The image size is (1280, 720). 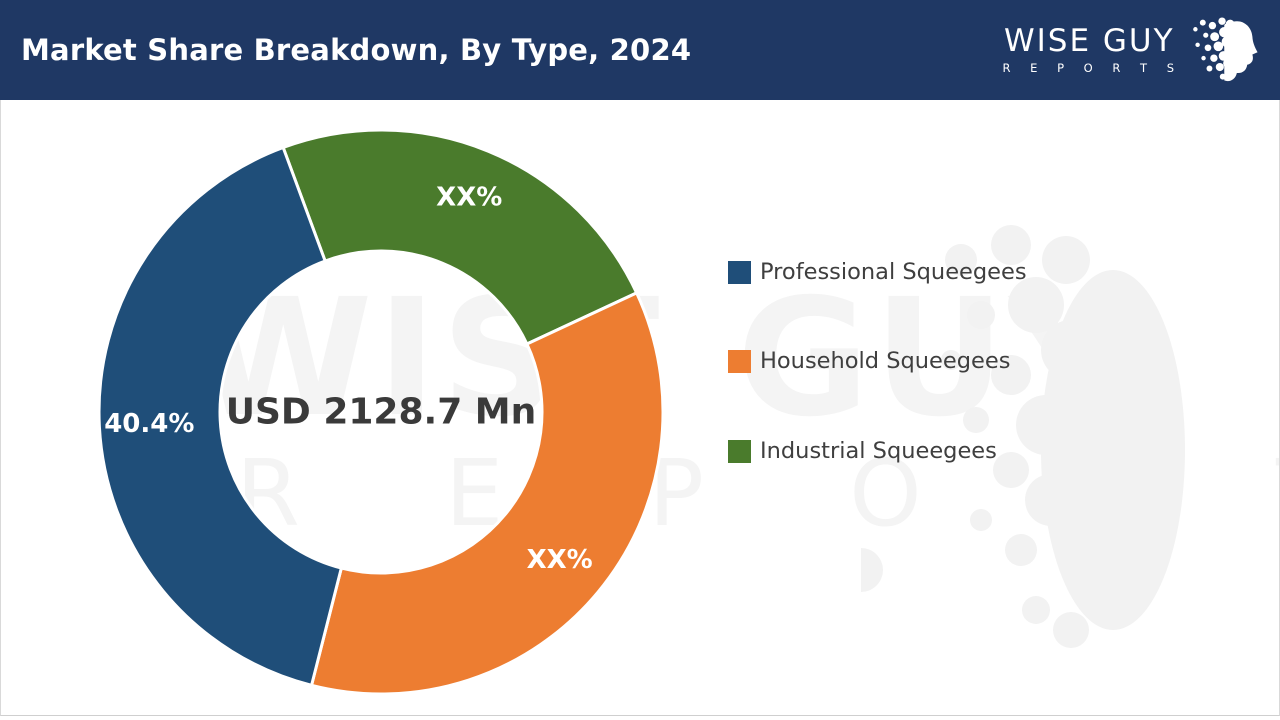 I want to click on legend-item-household: Household Squeegees, so click(x=869, y=361).